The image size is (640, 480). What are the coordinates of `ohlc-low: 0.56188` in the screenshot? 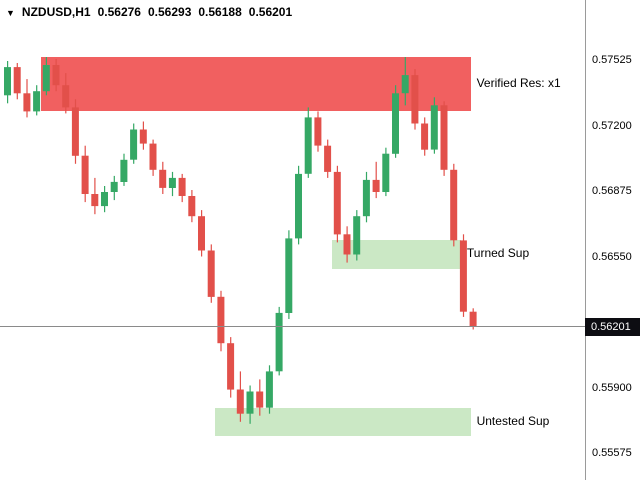 It's located at (220, 12).